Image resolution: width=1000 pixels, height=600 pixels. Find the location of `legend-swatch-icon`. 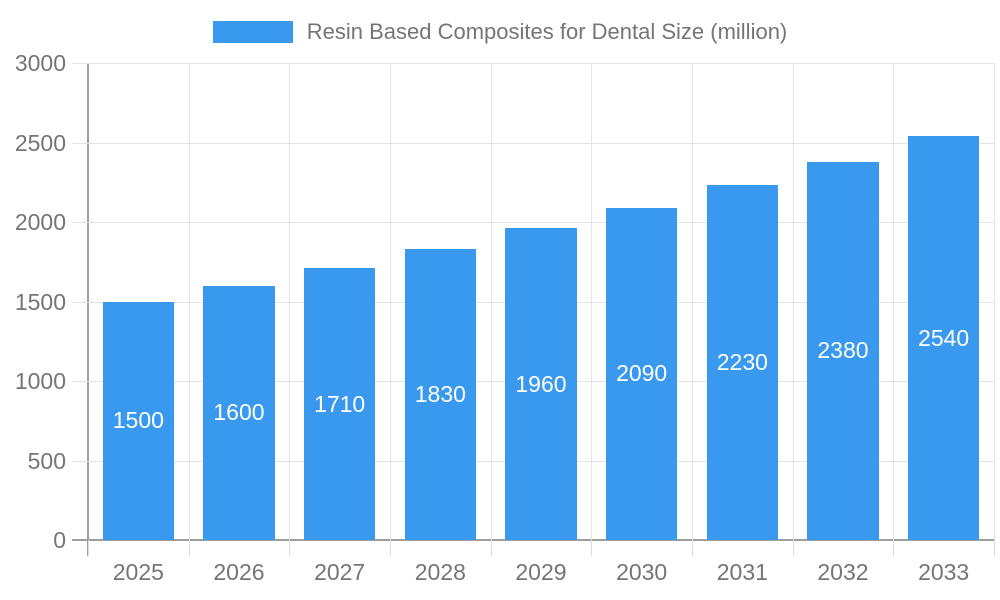

legend-swatch-icon is located at coordinates (252, 32).